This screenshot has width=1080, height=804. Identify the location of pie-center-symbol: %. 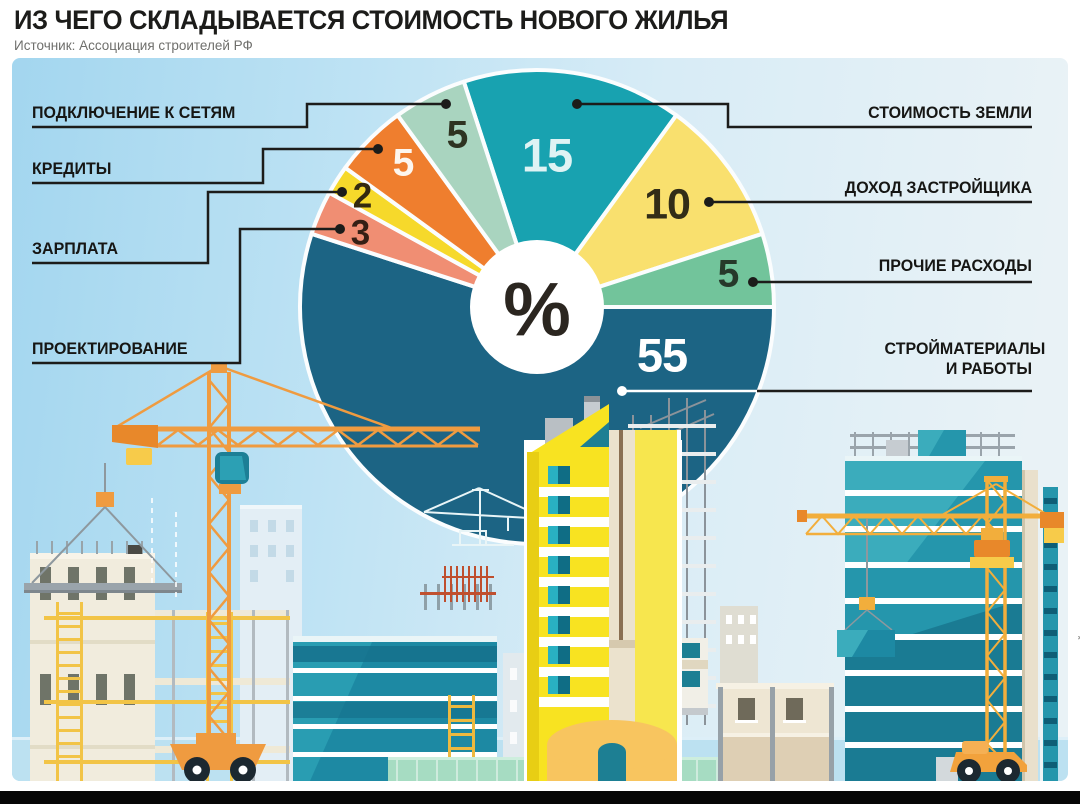
(537, 310).